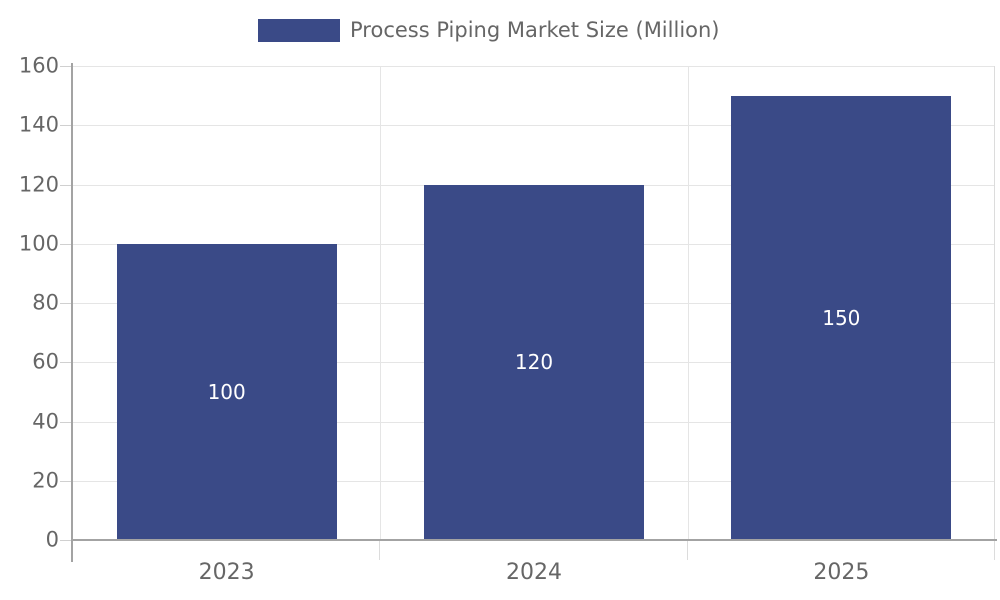 Image resolution: width=1000 pixels, height=600 pixels. I want to click on legend: Process Piping Market Size (Million), so click(489, 30).